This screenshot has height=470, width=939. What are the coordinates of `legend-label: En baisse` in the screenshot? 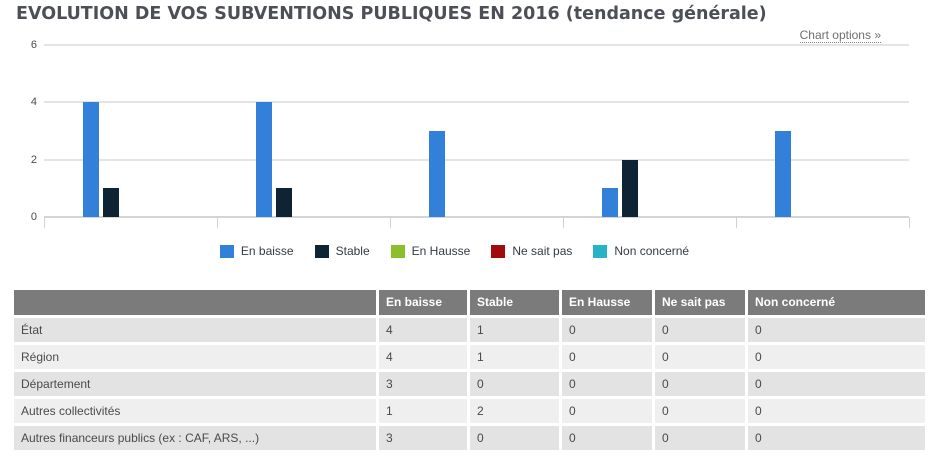 It's located at (267, 251).